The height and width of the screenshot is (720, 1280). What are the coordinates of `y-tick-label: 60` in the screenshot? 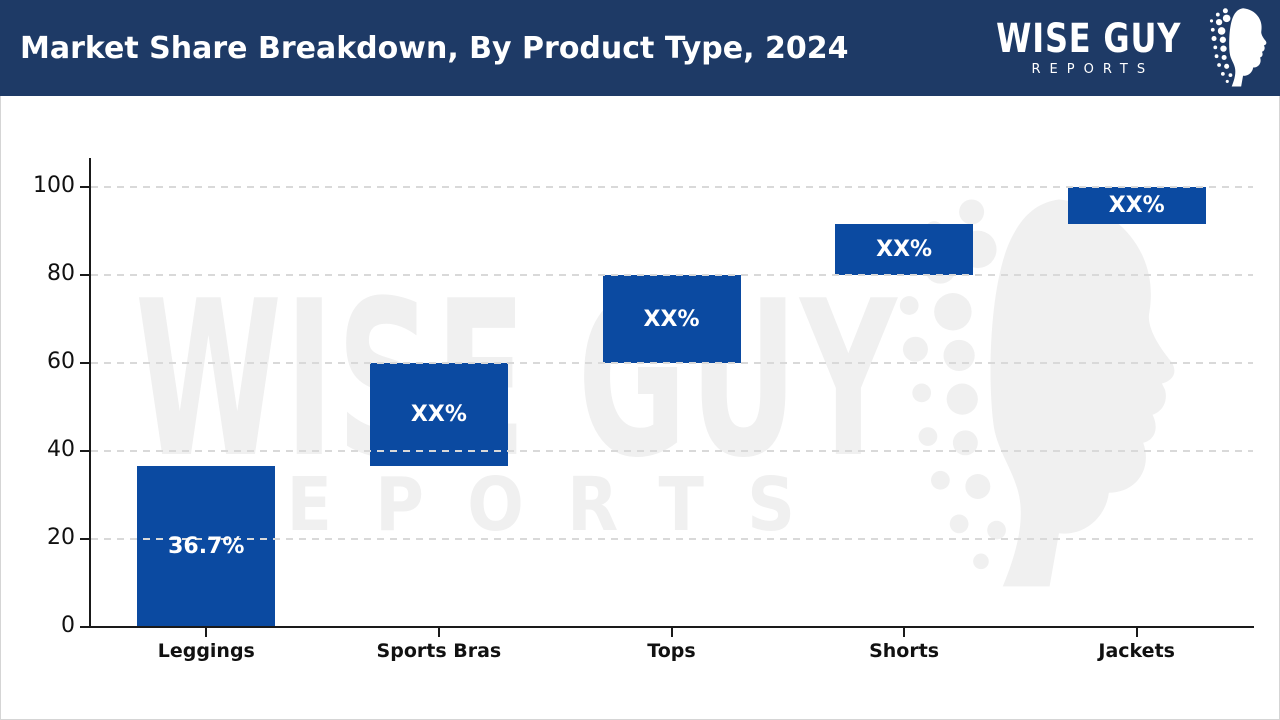 It's located at (61, 361).